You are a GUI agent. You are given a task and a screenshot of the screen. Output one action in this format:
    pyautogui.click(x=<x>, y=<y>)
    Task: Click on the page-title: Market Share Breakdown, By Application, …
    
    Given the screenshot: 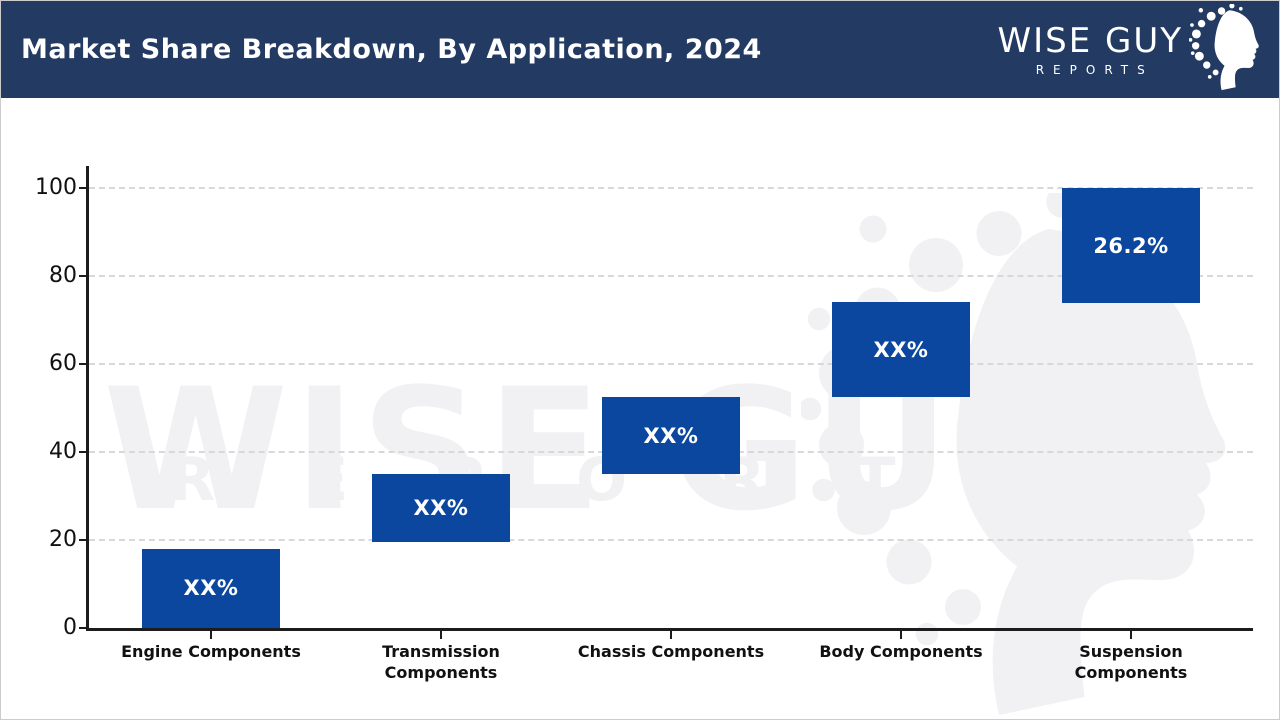 What is the action you would take?
    pyautogui.click(x=391, y=49)
    